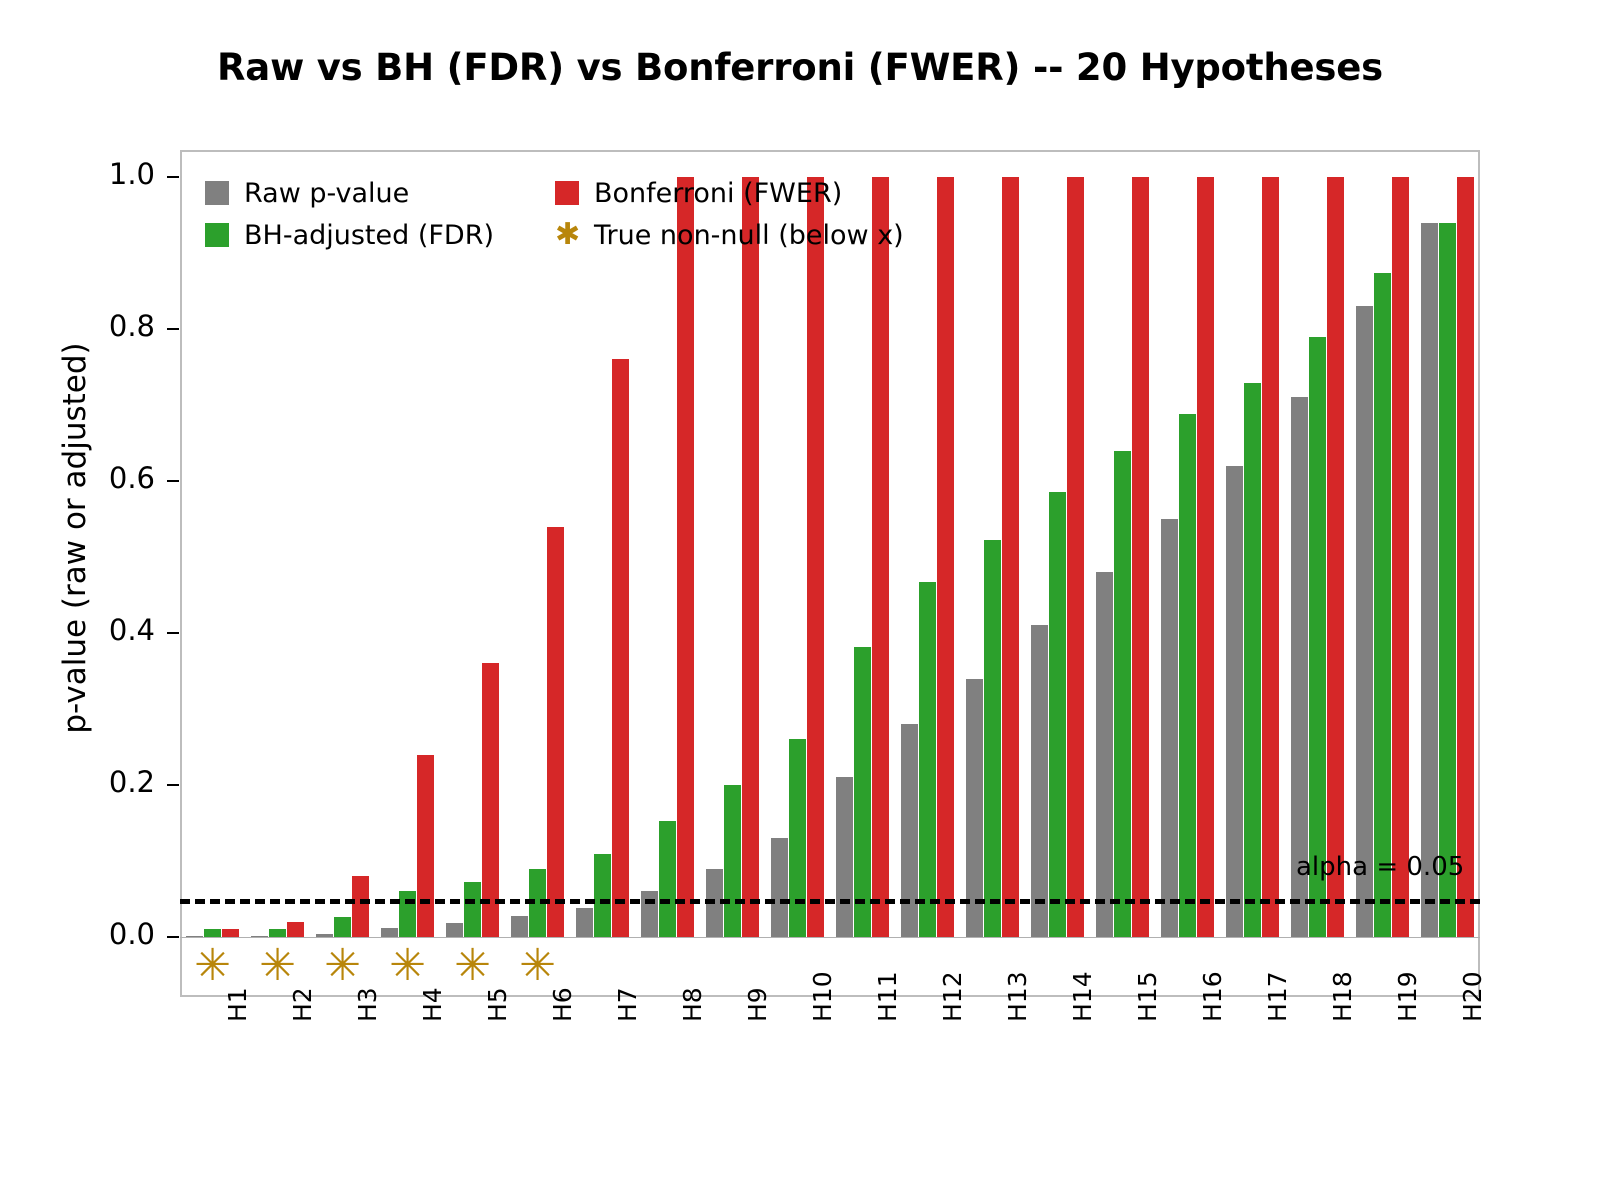  Describe the element at coordinates (1234, 701) in the screenshot. I see `bar-h17-raw` at that location.